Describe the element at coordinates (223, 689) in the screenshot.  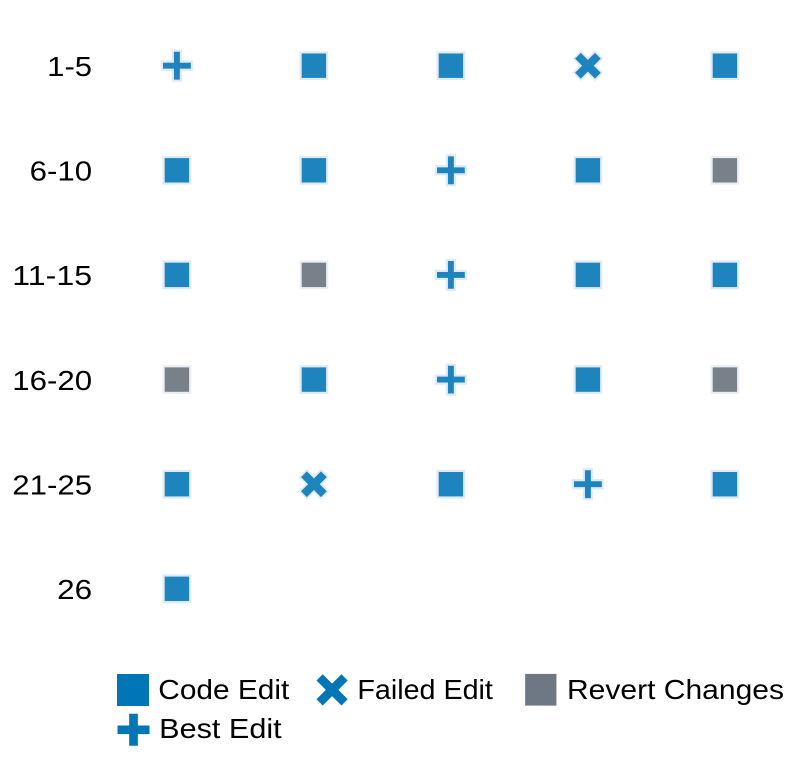
I see `svg-text: Code Edit` at that location.